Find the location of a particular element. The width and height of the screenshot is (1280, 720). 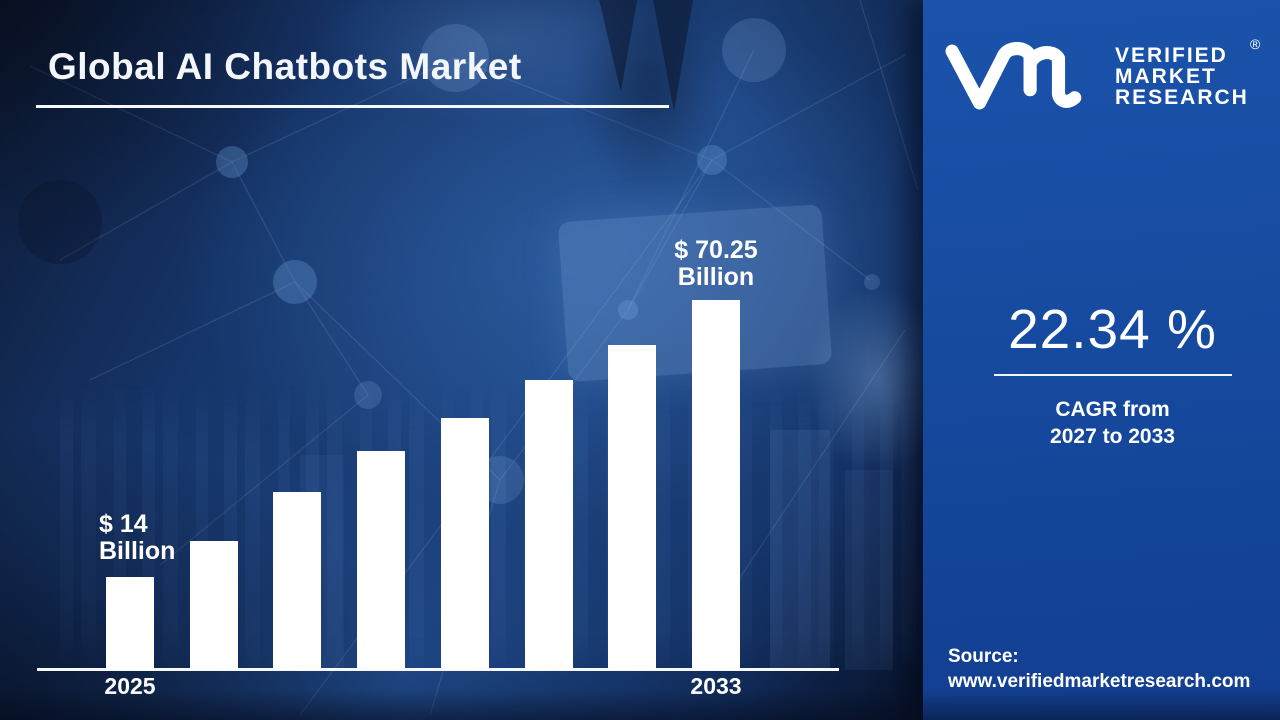

chart-bar-2033 is located at coordinates (716, 485).